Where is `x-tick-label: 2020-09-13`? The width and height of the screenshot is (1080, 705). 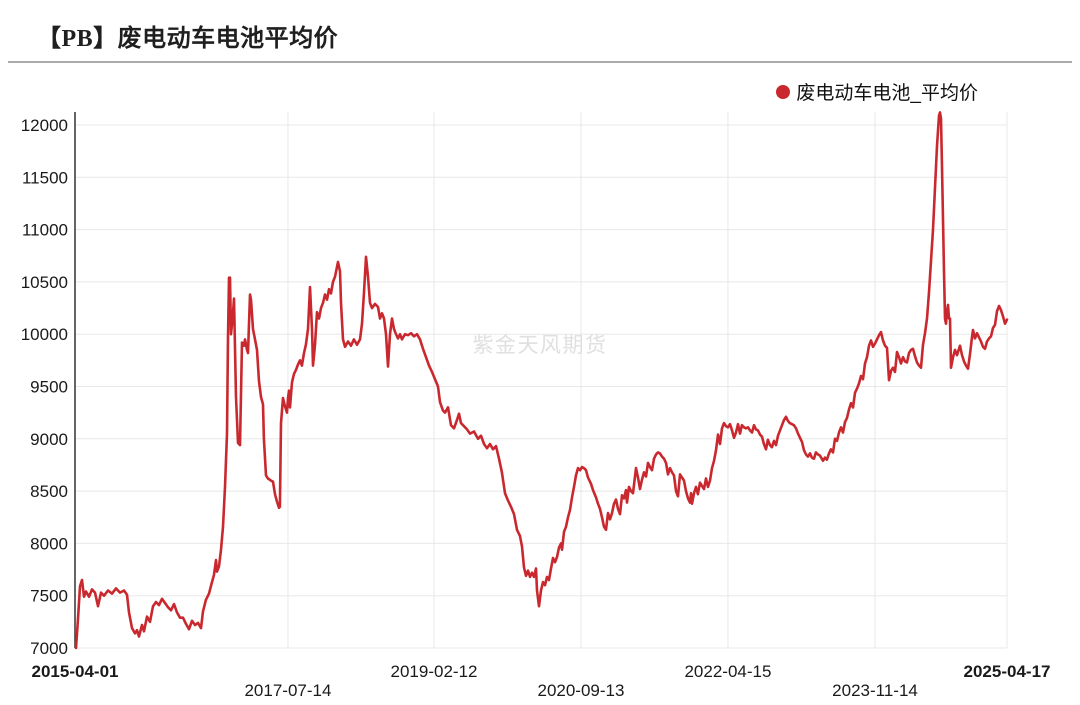
x-tick-label: 2020-09-13 is located at coordinates (580, 690).